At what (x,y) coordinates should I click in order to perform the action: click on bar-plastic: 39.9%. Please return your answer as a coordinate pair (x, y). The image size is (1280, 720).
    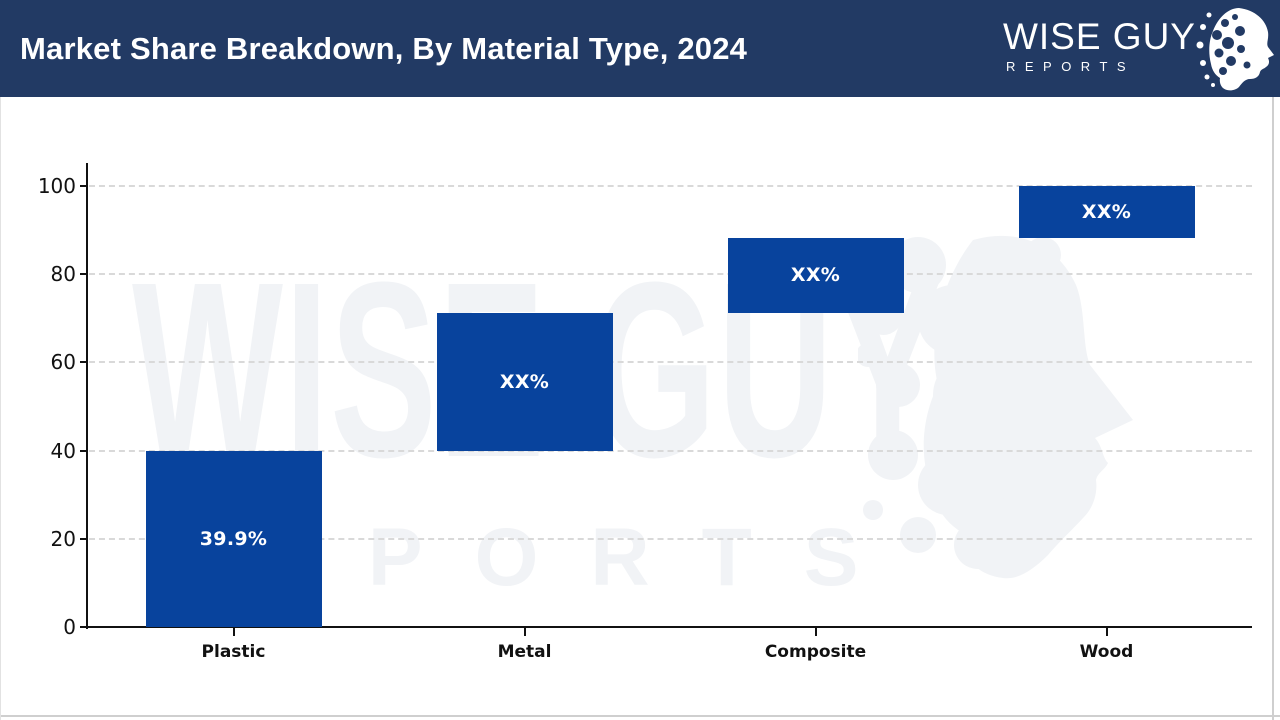
    Looking at the image, I should click on (233, 539).